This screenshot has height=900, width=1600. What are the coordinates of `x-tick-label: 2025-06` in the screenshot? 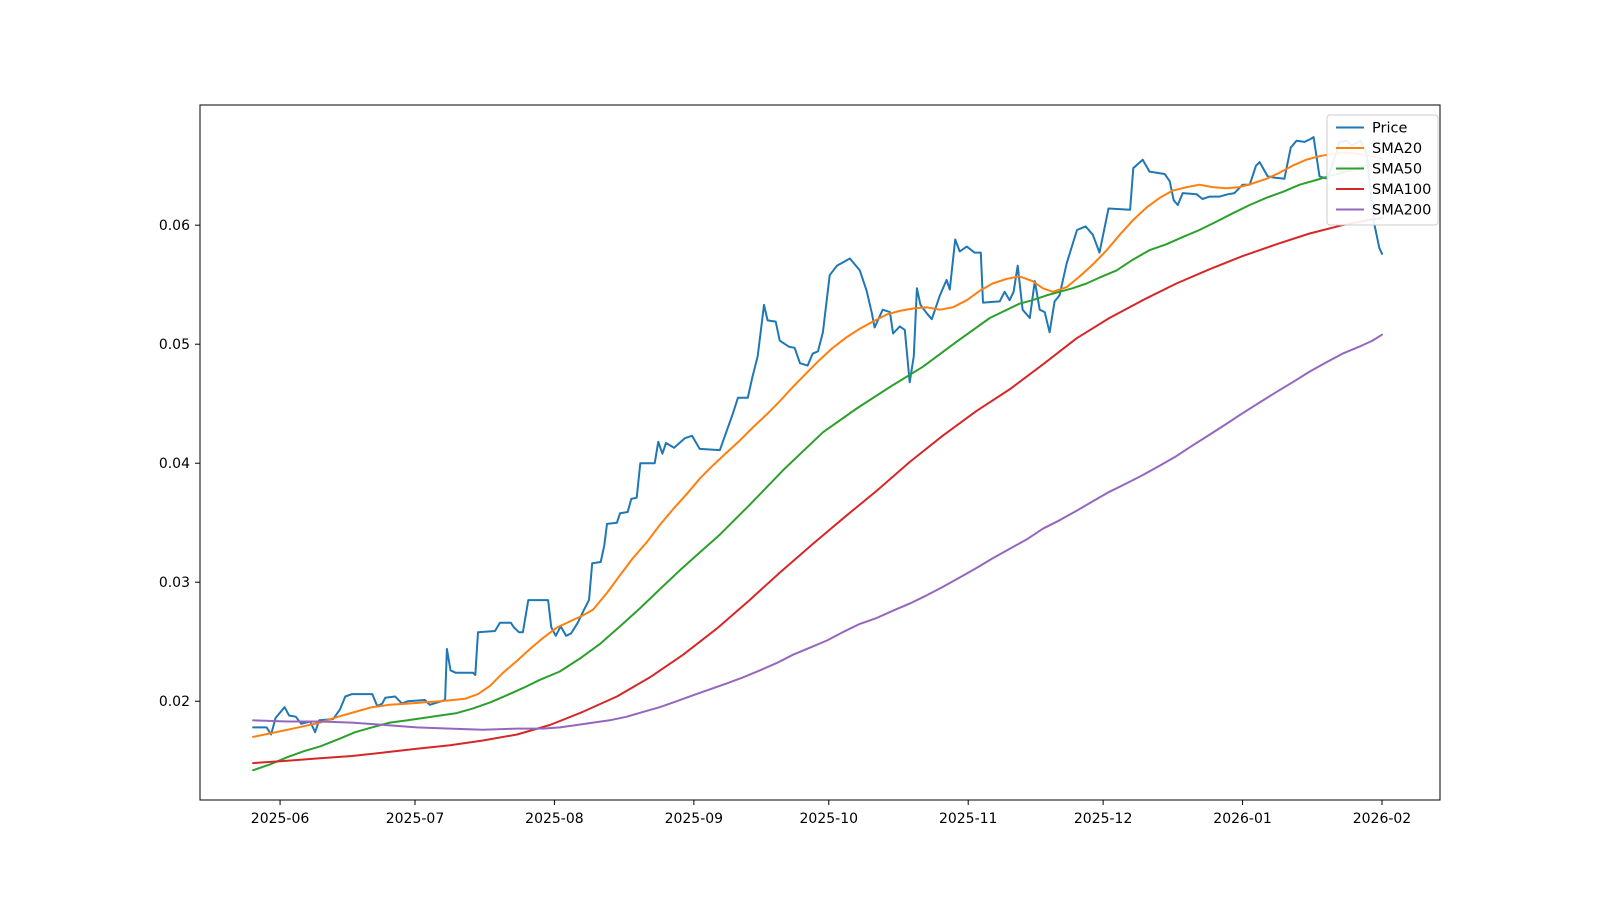 It's located at (280, 819).